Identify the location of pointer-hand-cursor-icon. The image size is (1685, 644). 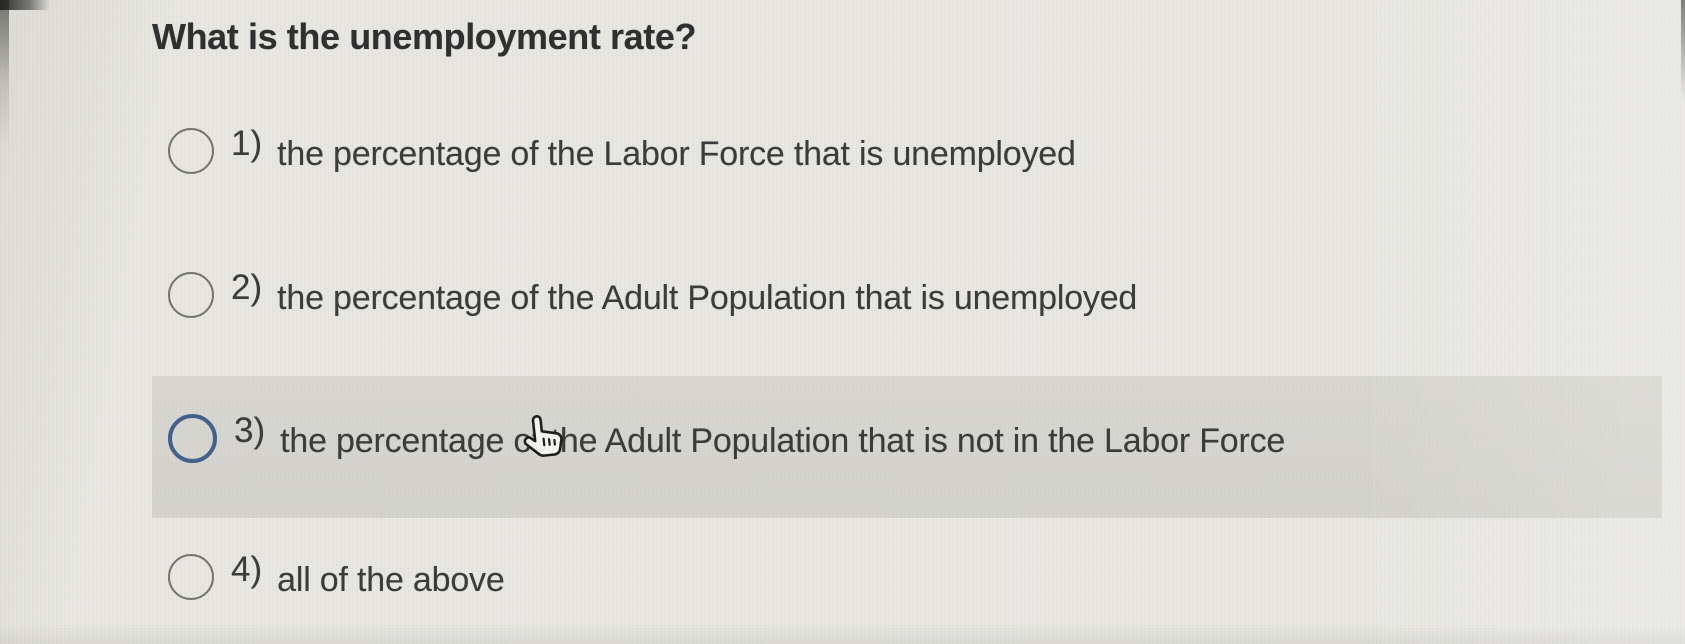
(543, 435).